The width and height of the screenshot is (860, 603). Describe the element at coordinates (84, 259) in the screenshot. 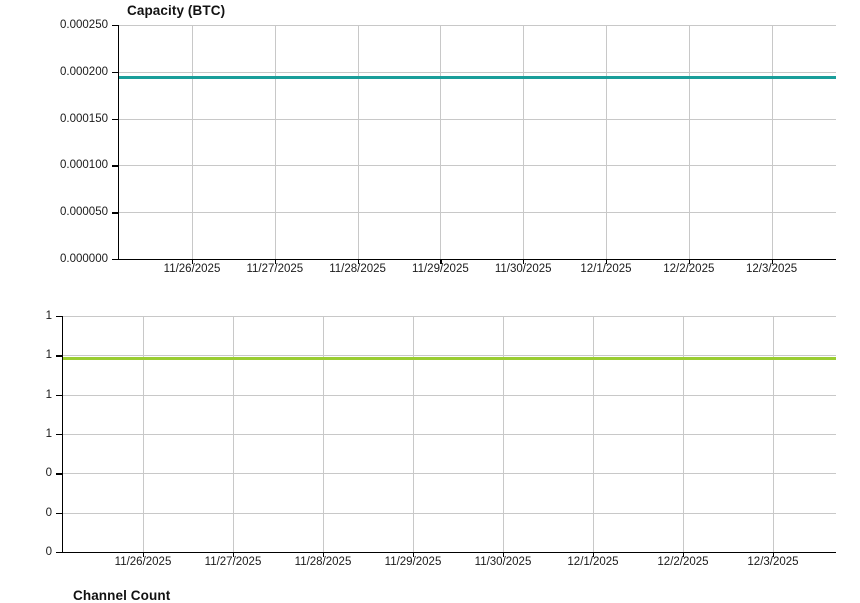

I see `y-axis-label: 0.000000` at that location.